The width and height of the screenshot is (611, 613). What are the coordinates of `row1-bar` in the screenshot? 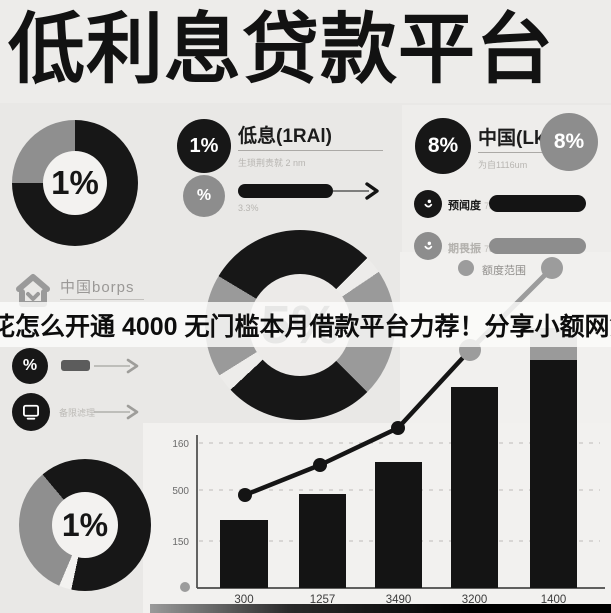 It's located at (537, 203).